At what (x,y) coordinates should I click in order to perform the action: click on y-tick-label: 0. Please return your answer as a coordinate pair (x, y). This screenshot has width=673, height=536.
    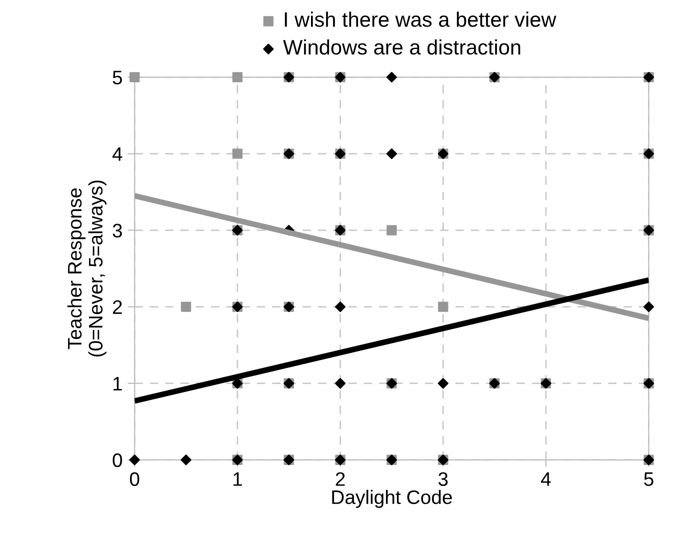
    Looking at the image, I should click on (117, 460).